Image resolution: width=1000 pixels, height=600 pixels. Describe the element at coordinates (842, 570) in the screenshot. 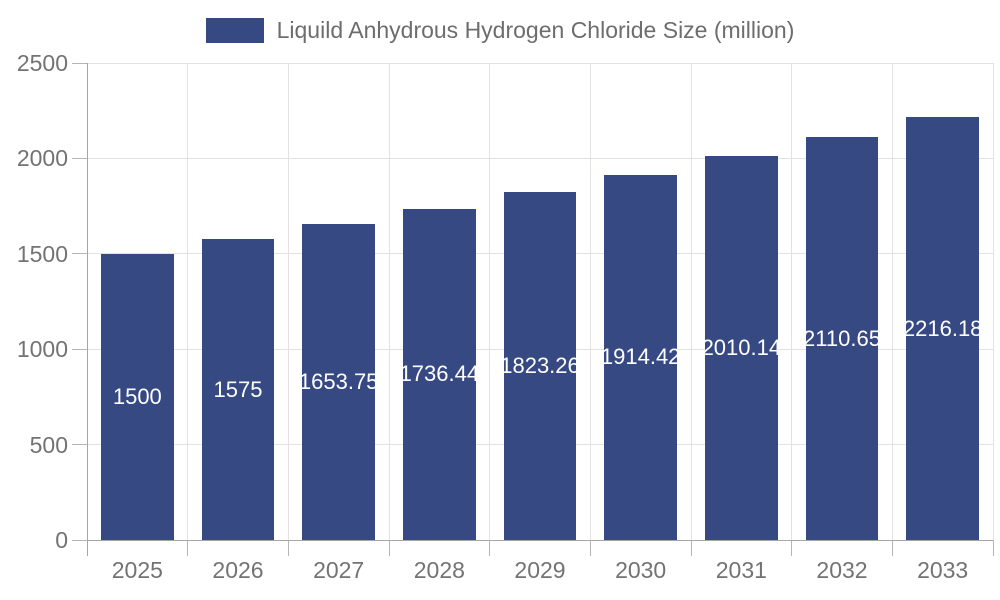

I see `x-axis-label-2032: 2032` at that location.